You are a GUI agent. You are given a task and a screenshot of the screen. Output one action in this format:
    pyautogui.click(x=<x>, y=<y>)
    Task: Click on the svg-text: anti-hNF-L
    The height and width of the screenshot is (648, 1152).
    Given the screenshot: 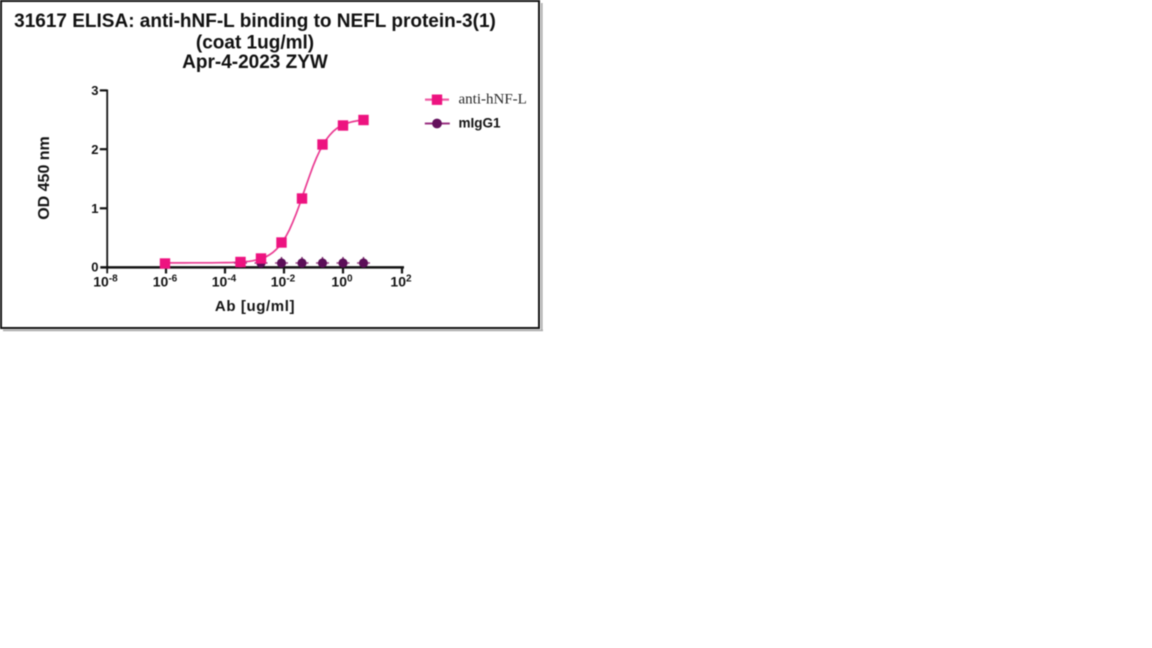 What is the action you would take?
    pyautogui.click(x=493, y=99)
    